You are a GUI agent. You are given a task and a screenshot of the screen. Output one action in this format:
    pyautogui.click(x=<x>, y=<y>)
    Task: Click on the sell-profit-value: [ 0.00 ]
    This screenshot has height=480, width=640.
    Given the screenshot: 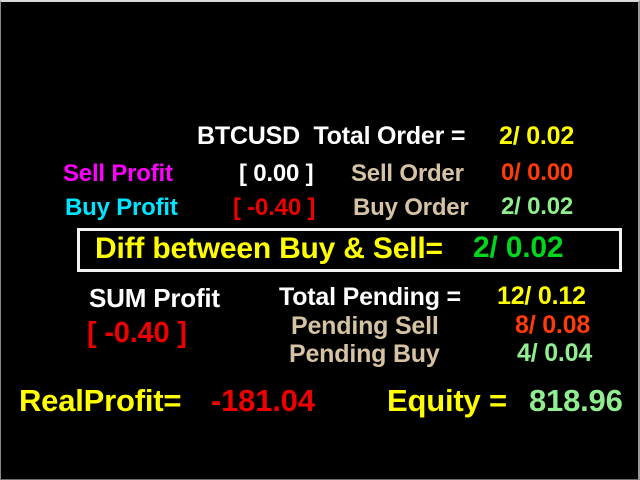 What is the action you would take?
    pyautogui.click(x=276, y=173)
    